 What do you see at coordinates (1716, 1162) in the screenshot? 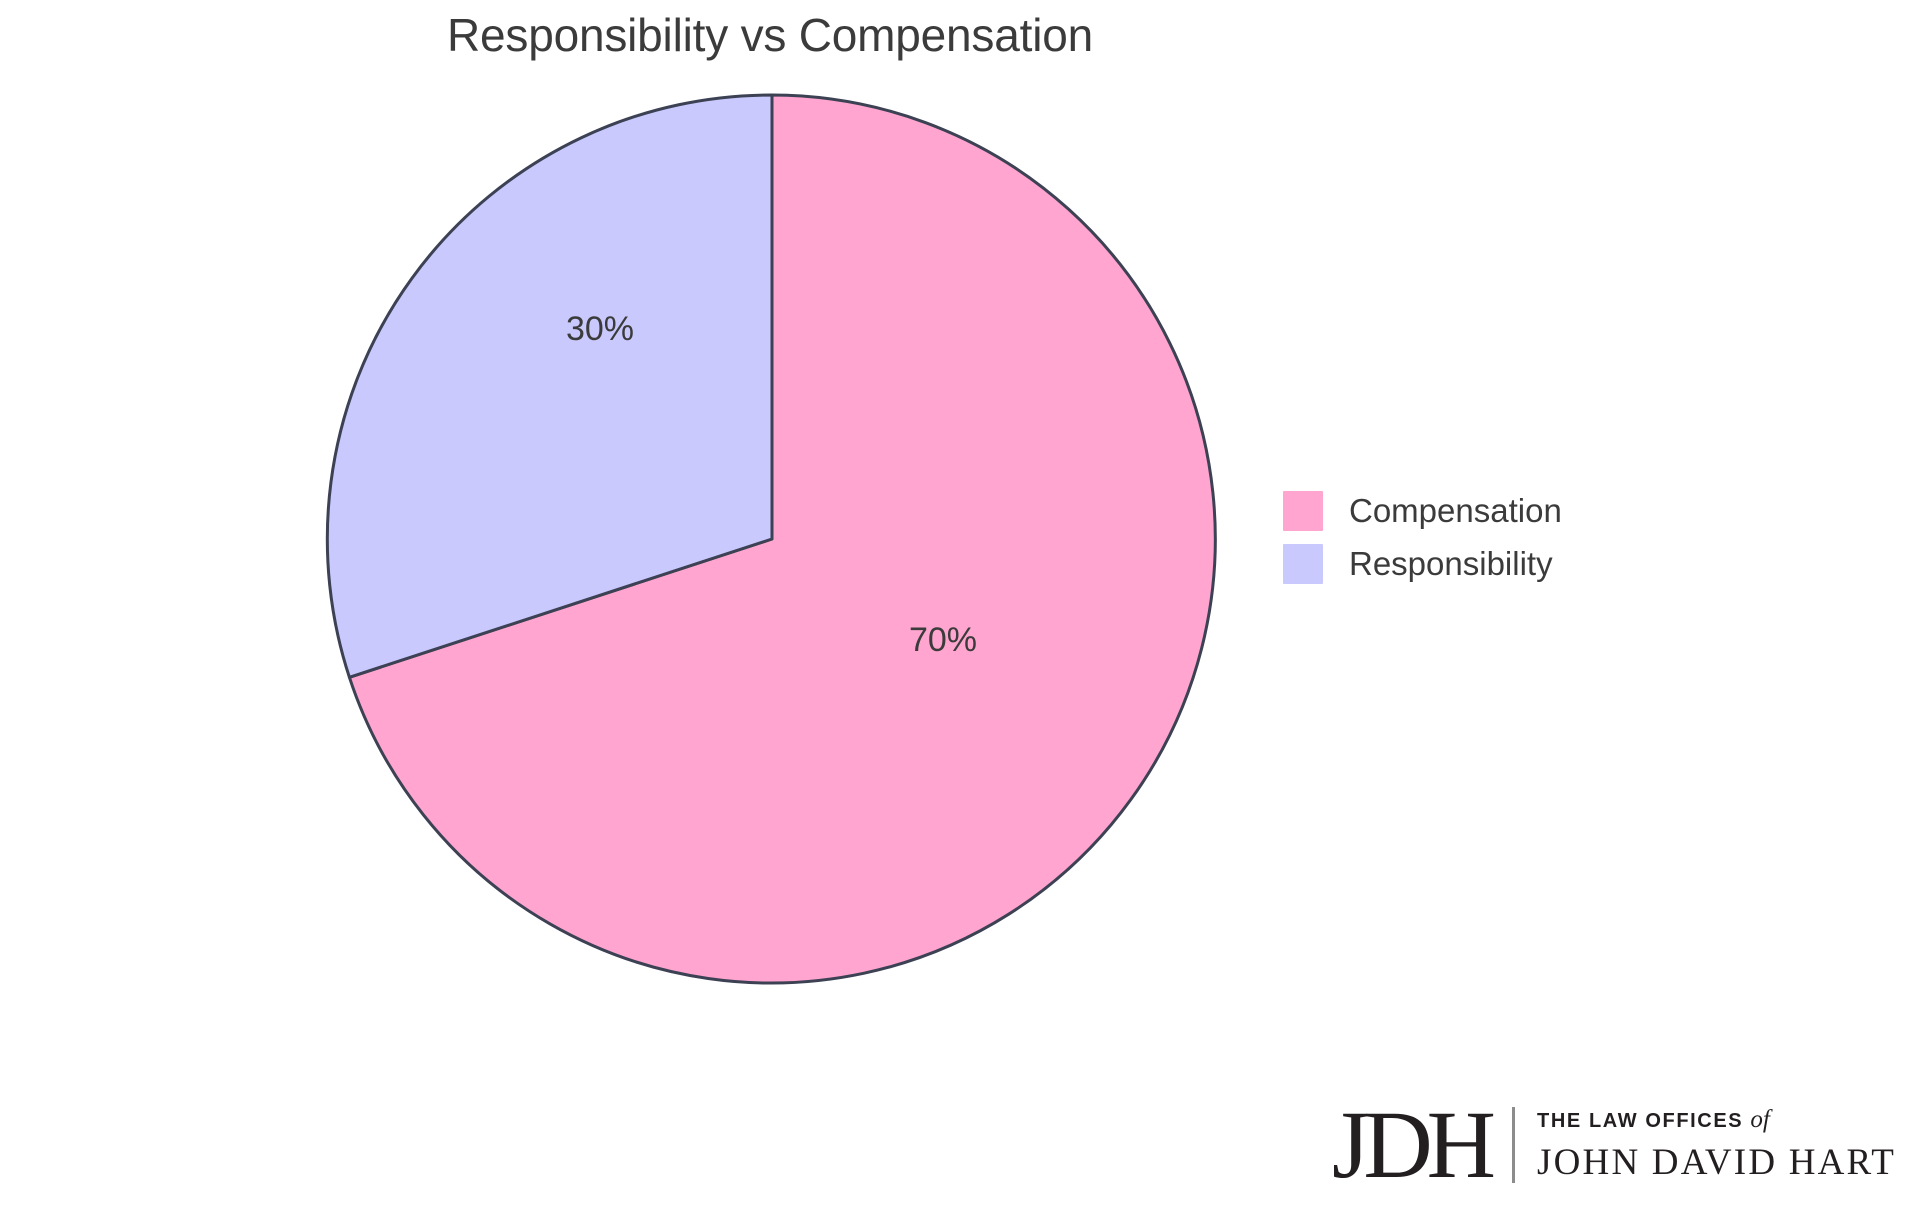
I see `logo-firm-name: JOHN DAVID HART` at bounding box center [1716, 1162].